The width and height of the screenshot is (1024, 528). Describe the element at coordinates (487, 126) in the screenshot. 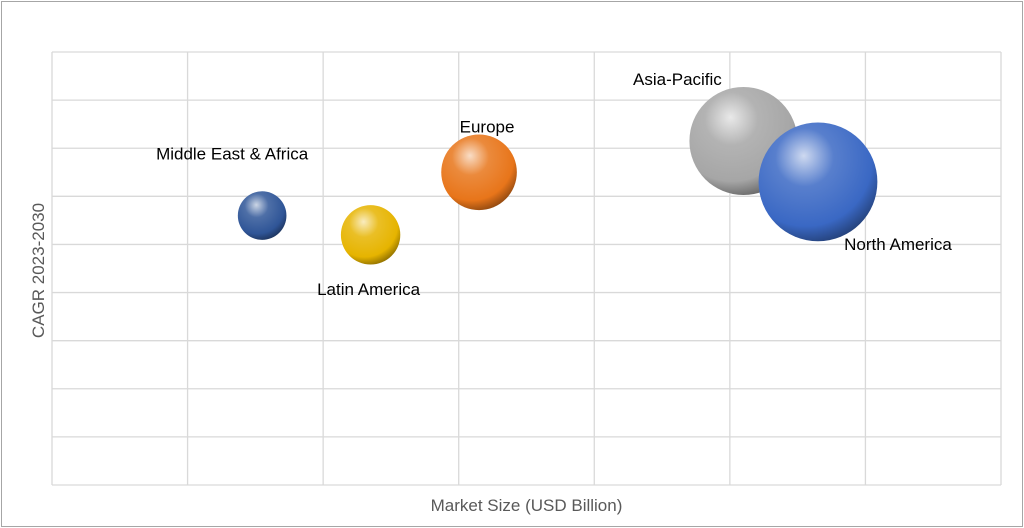

I see `data-label: Europe` at that location.